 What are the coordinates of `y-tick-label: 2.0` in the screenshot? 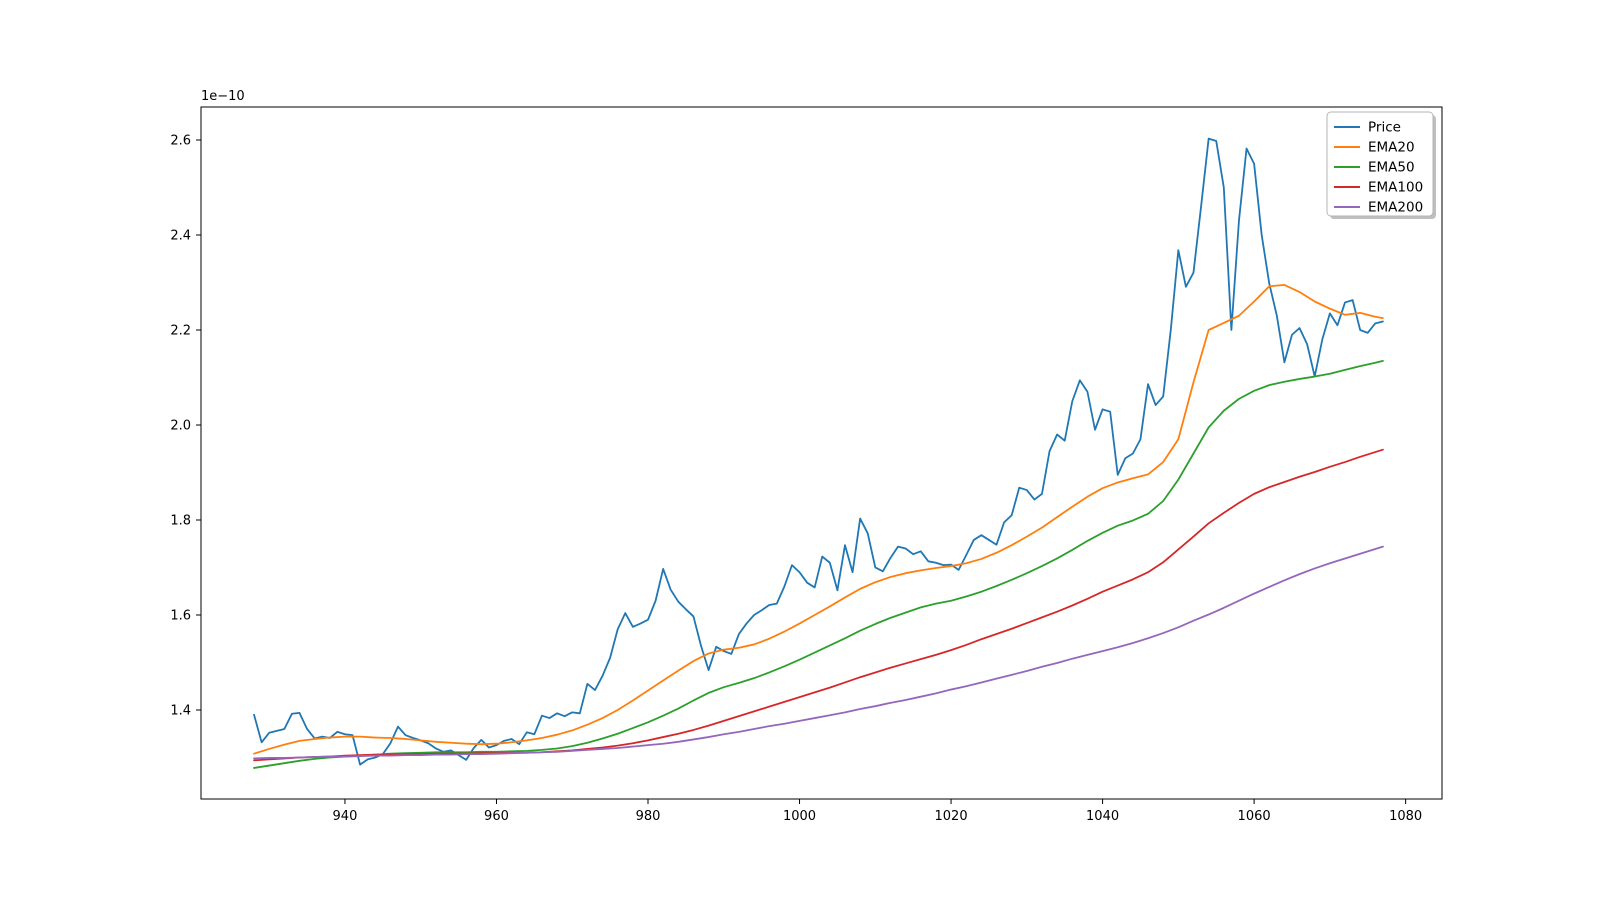 It's located at (180, 425).